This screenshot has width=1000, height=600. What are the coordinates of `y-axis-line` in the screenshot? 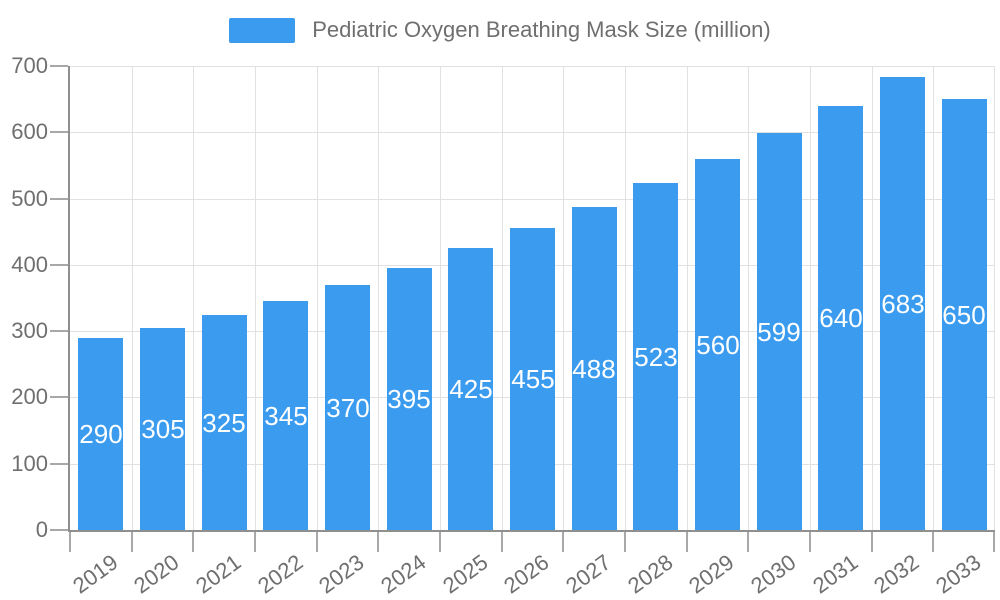 It's located at (69, 299).